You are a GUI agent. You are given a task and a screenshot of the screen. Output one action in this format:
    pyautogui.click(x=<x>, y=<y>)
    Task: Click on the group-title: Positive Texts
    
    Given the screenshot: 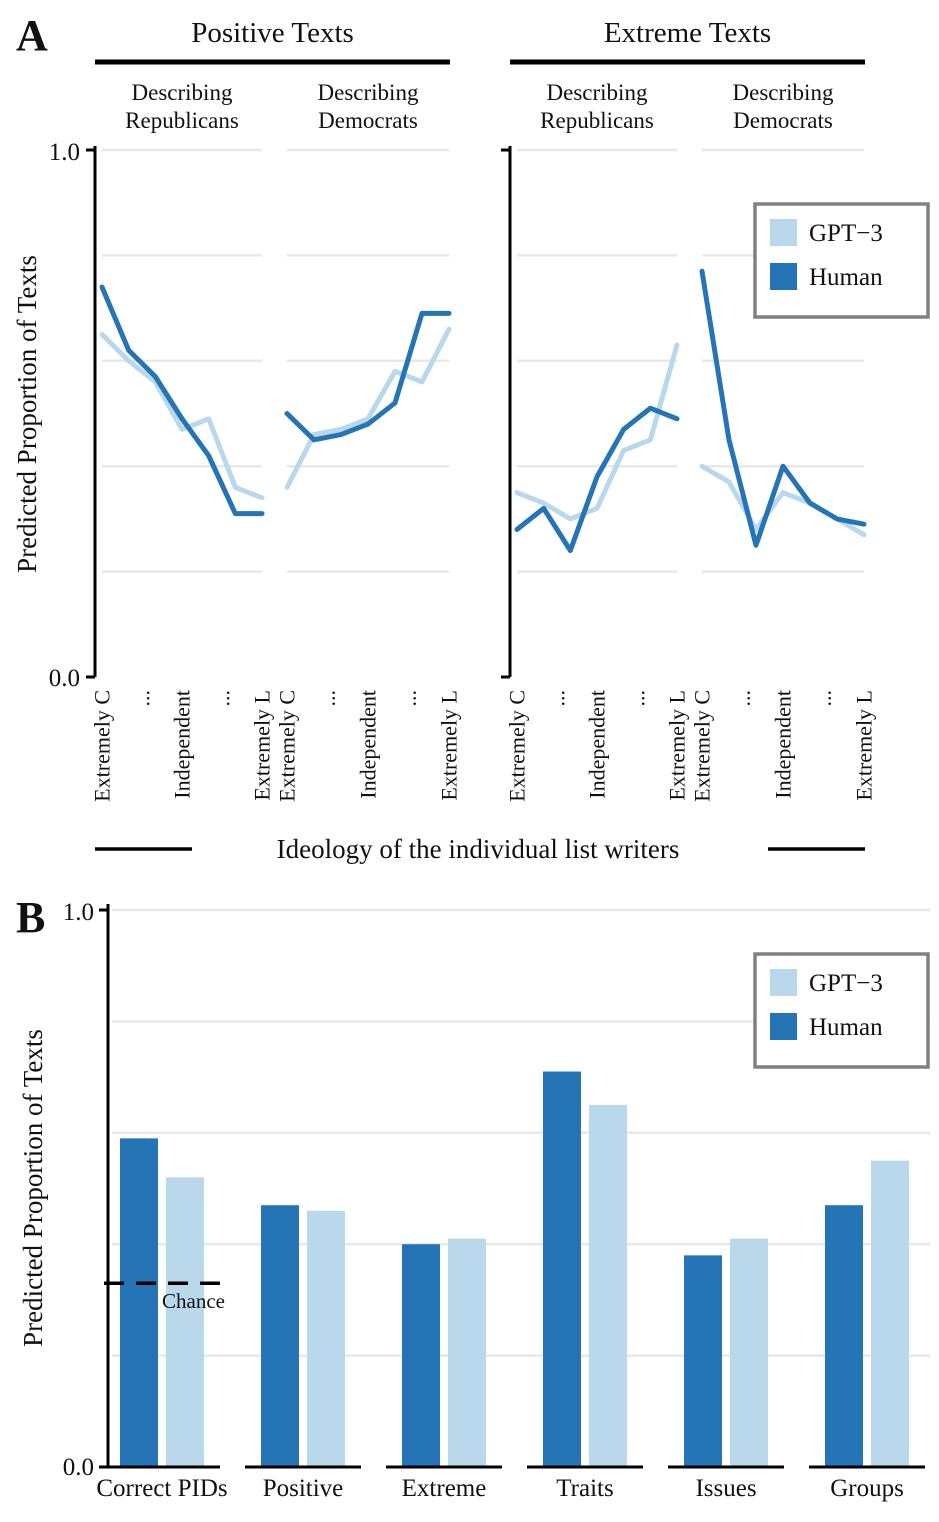 What is the action you would take?
    pyautogui.click(x=272, y=33)
    